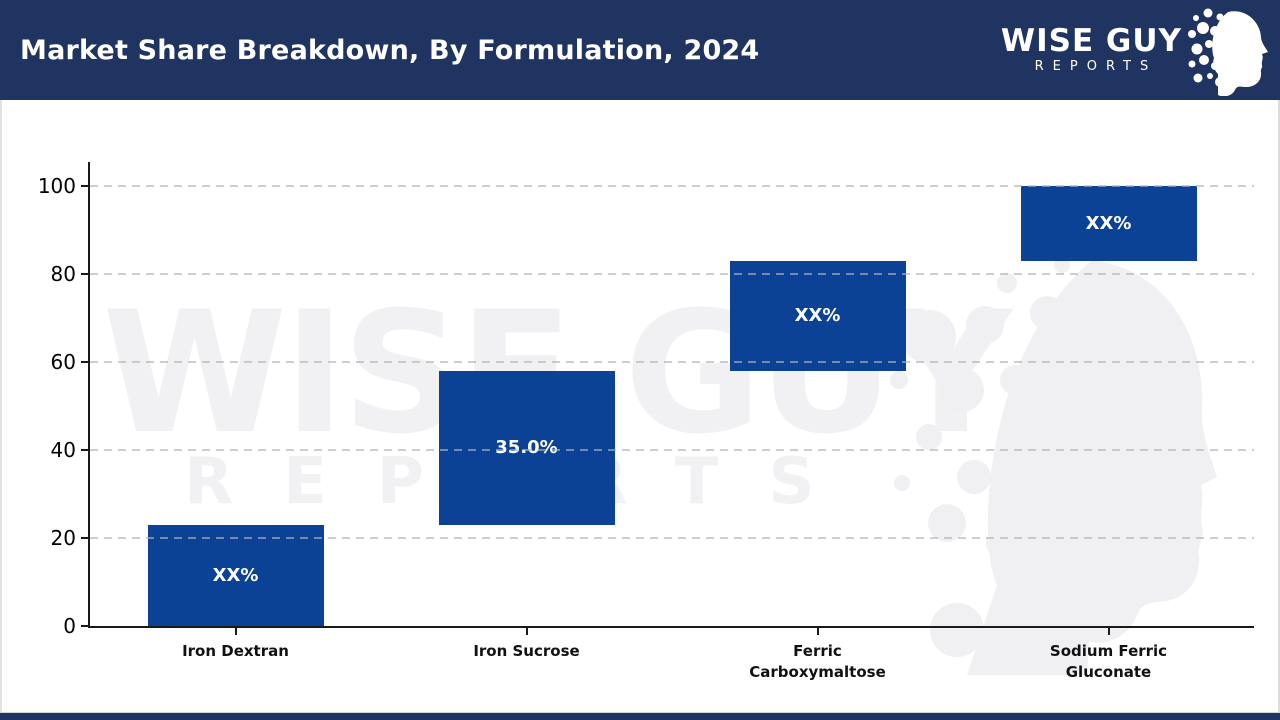  I want to click on x-tick-label: Iron Sucrose, so click(526, 651).